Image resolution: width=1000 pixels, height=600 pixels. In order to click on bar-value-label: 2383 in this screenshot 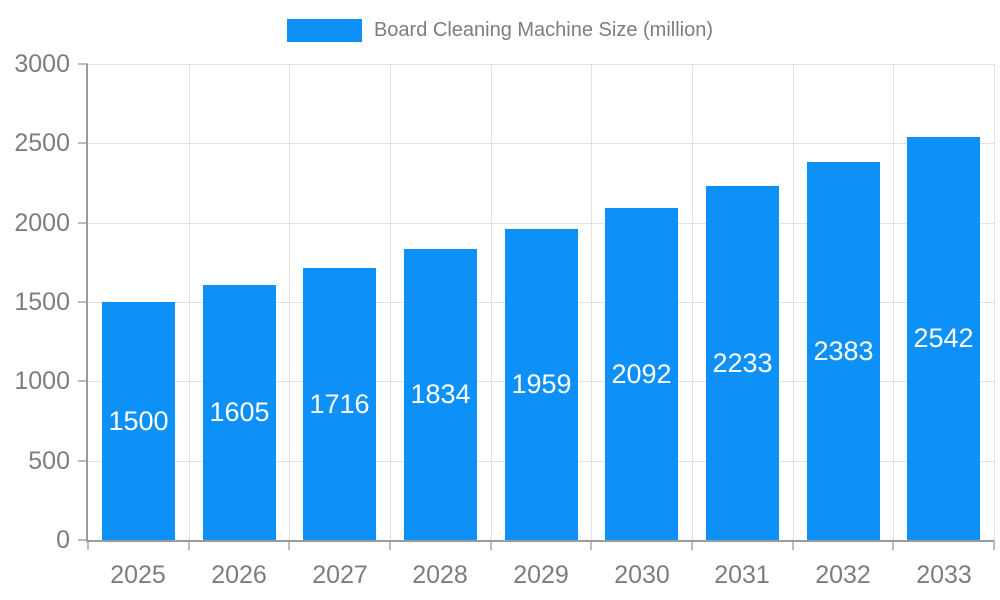, I will do `click(843, 350)`.